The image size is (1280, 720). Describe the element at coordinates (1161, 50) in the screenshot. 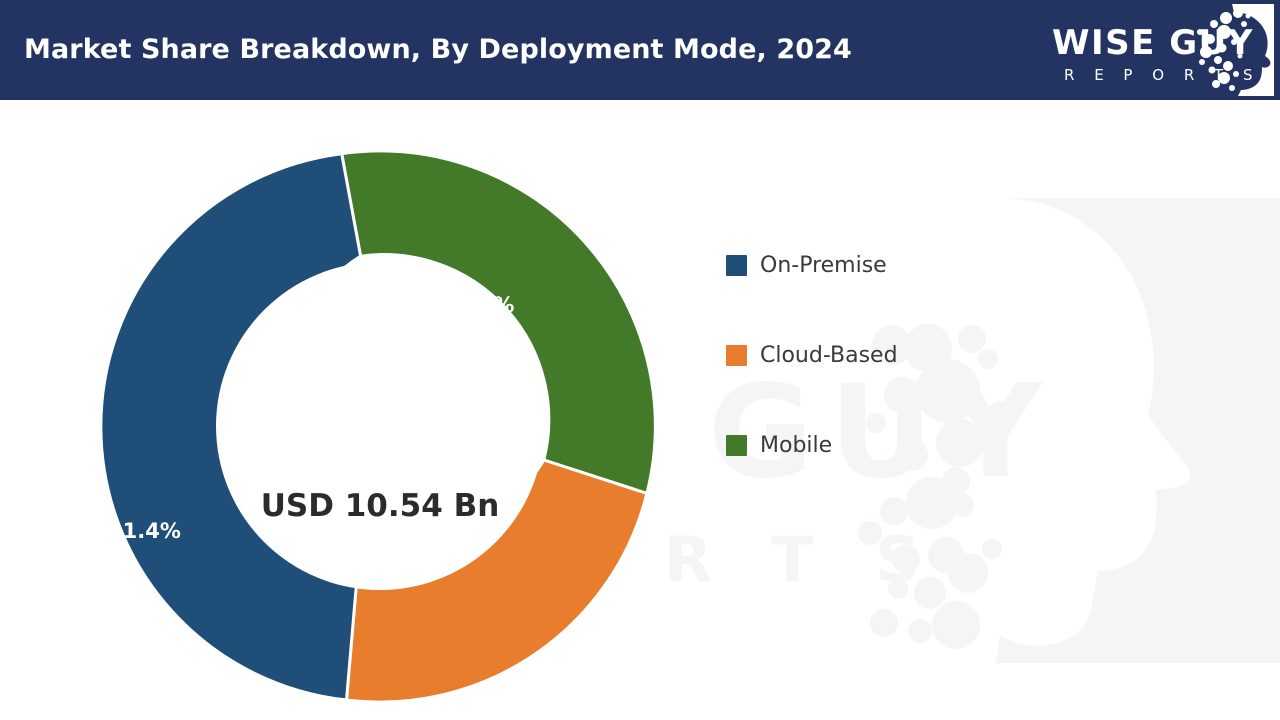

I see `wise-guy-reports-logo: WISE GUY R E P O R T S` at that location.